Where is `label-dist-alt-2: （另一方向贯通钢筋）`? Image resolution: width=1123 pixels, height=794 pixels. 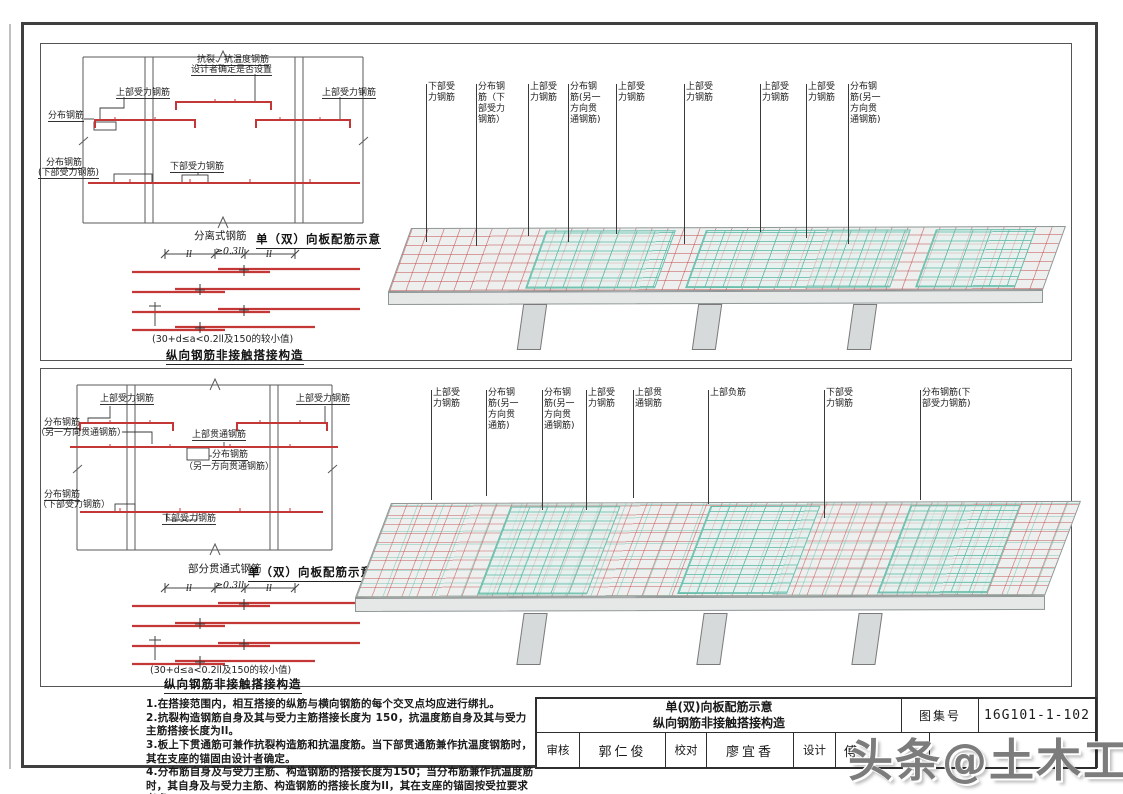 label-dist-alt-2: （另一方向贯通钢筋） is located at coordinates (81, 433).